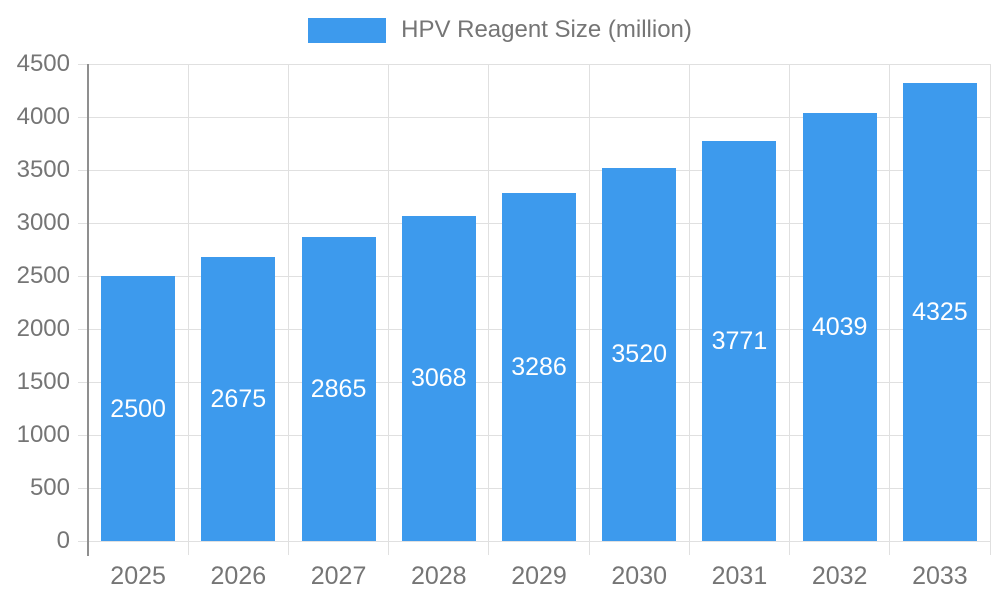 The height and width of the screenshot is (600, 1000). Describe the element at coordinates (43, 222) in the screenshot. I see `y-axis-tick-label: 3000` at that location.